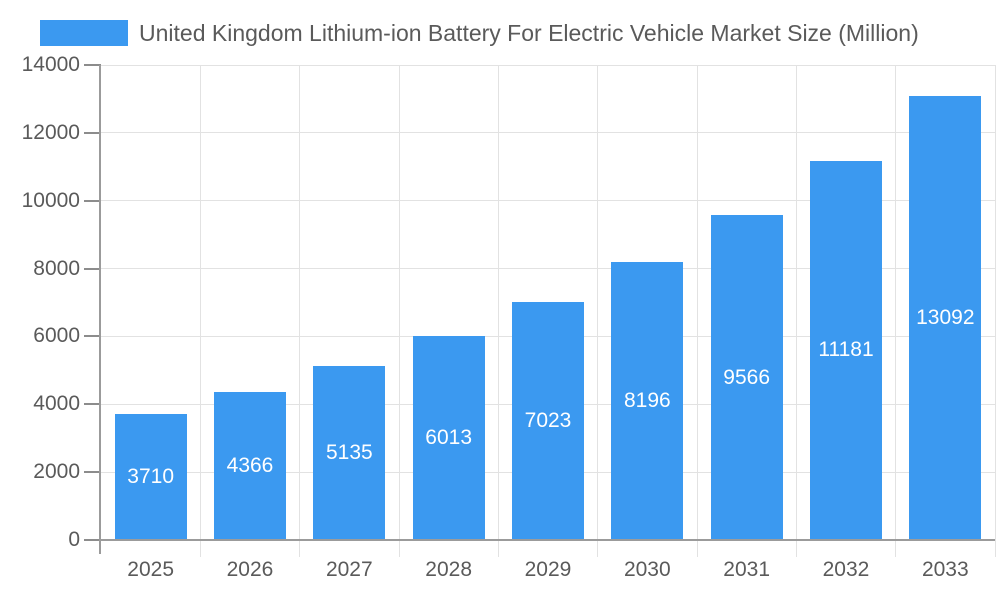 The width and height of the screenshot is (1000, 600). What do you see at coordinates (50, 200) in the screenshot?
I see `y-tick-label: 10000` at bounding box center [50, 200].